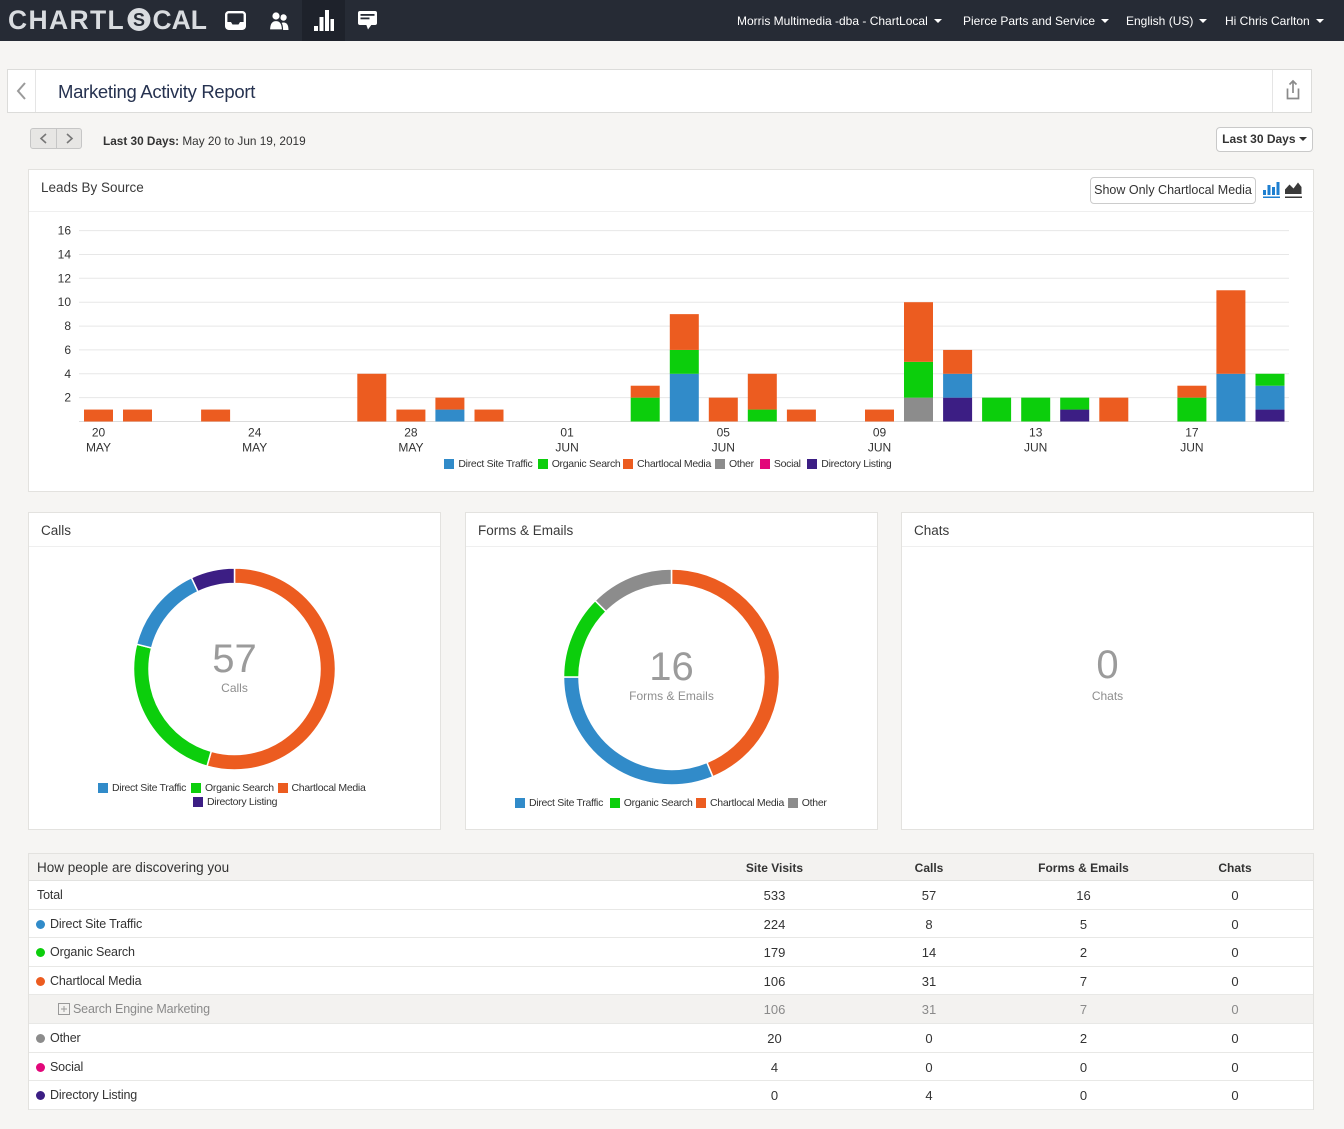 Image resolution: width=1344 pixels, height=1129 pixels. What do you see at coordinates (255, 433) in the screenshot?
I see `svg-text: 24` at bounding box center [255, 433].